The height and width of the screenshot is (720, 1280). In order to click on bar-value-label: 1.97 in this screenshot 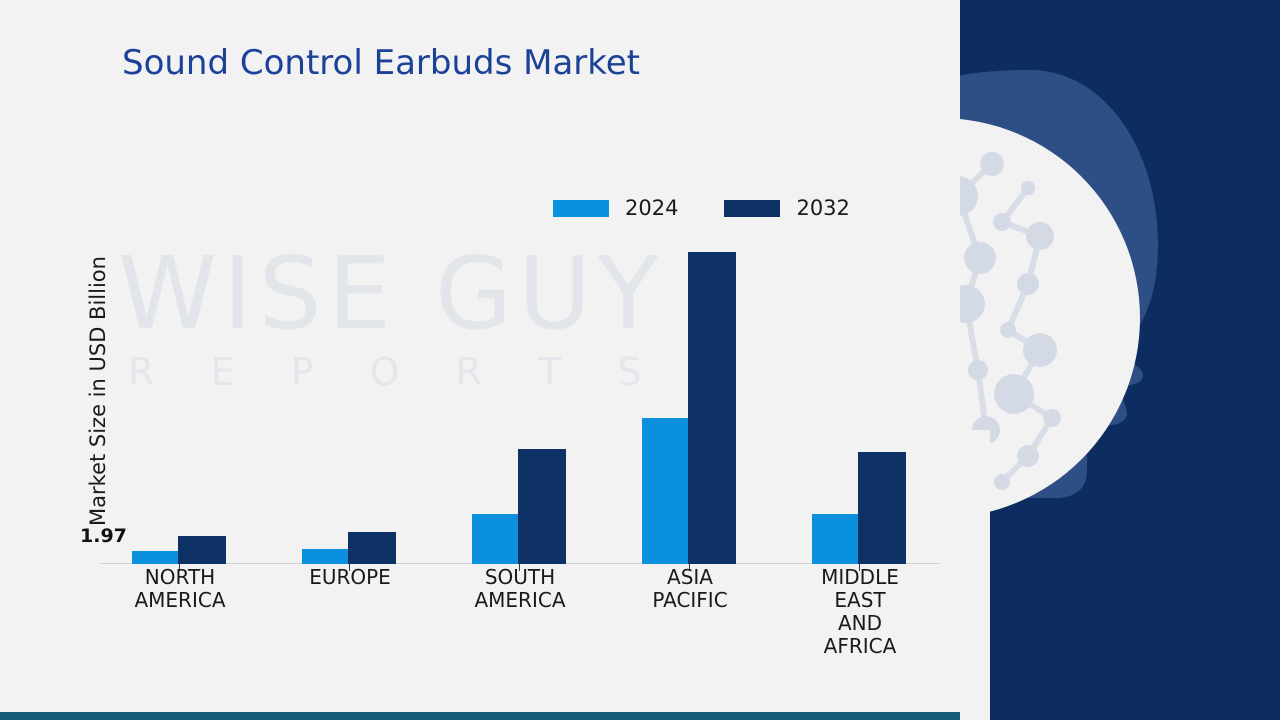, I will do `click(103, 535)`.